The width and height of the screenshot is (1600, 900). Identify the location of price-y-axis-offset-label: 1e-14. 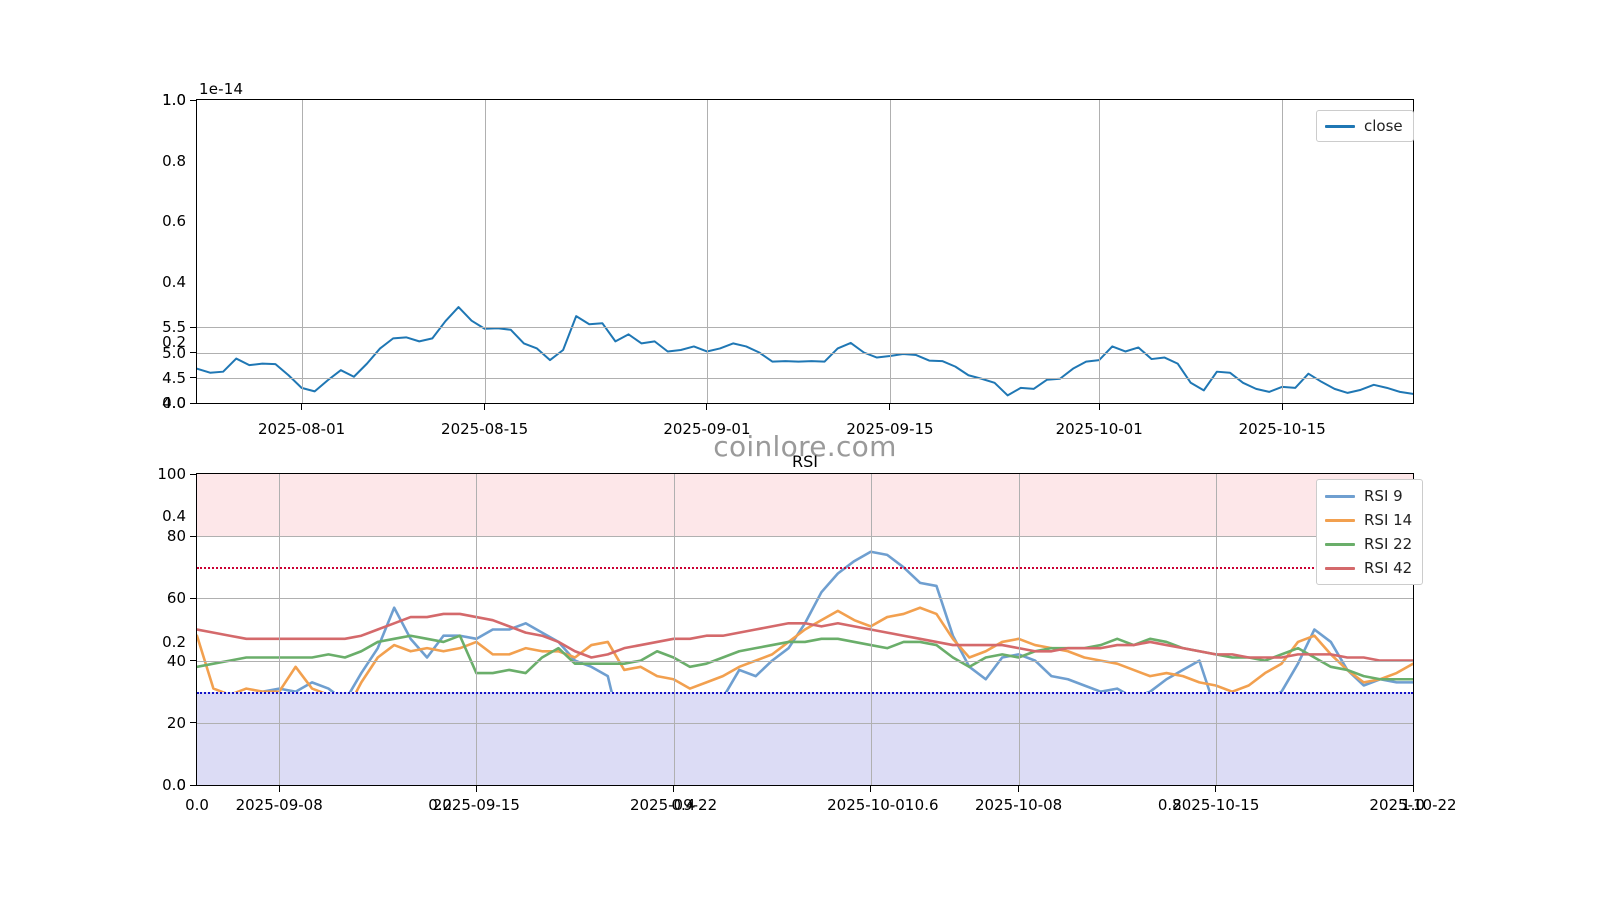
(221, 89).